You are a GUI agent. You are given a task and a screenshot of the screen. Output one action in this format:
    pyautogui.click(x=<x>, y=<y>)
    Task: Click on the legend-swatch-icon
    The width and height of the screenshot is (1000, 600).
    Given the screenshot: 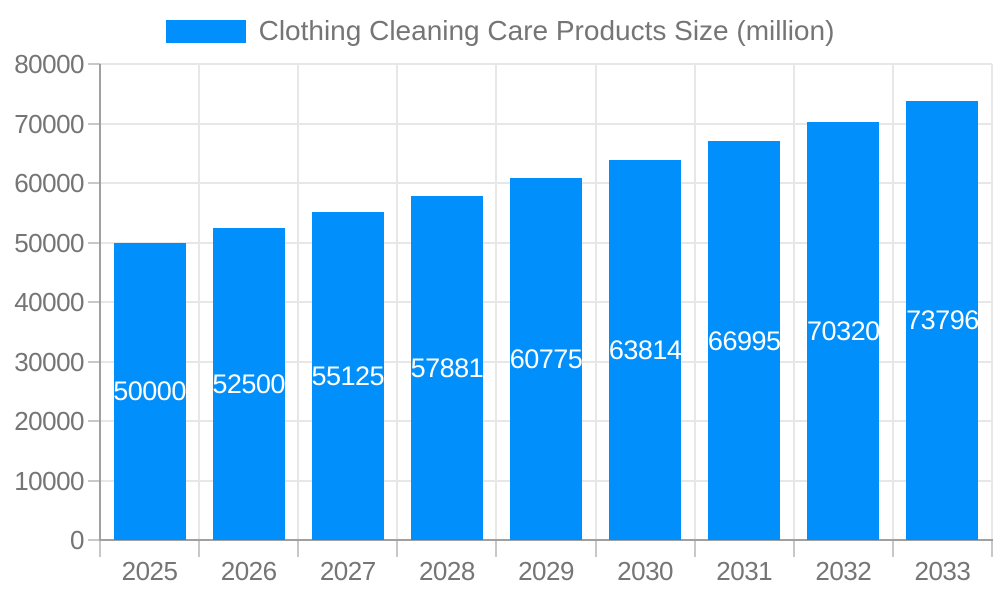 What is the action you would take?
    pyautogui.click(x=205, y=31)
    